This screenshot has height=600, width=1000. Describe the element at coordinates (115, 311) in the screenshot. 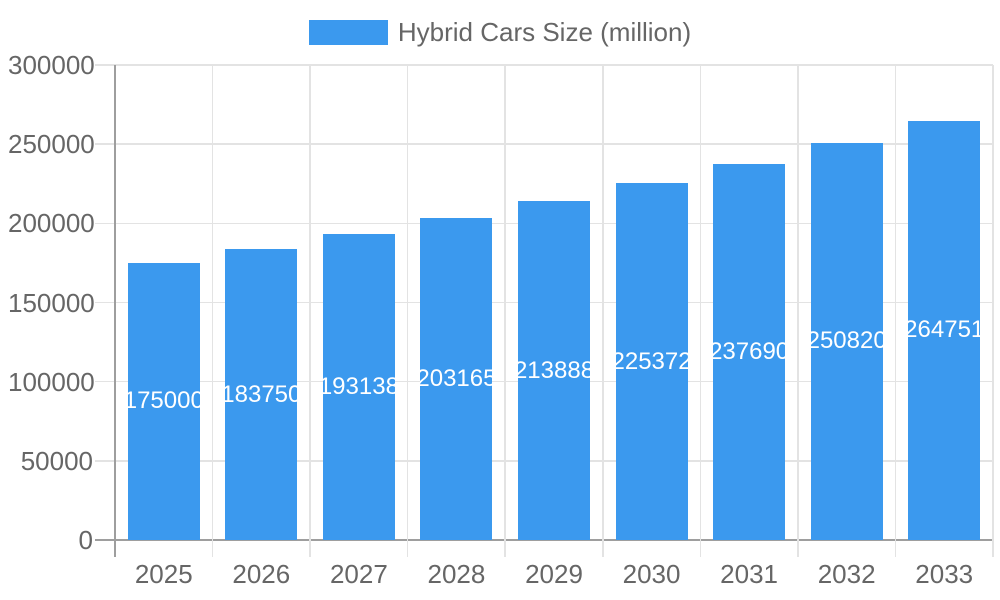

I see `y-axis-line` at that location.